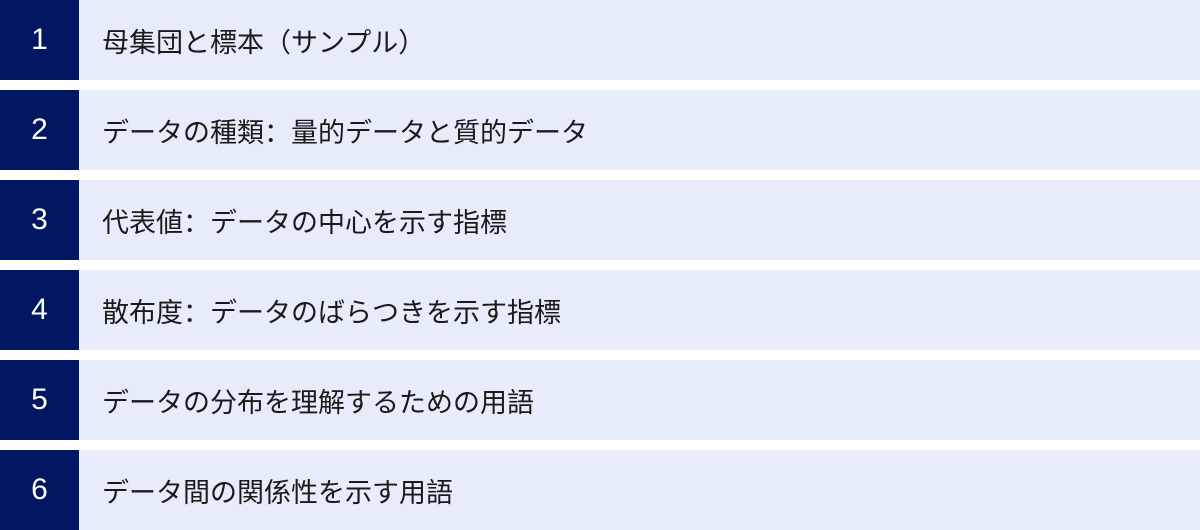  Describe the element at coordinates (39, 310) in the screenshot. I see `item-number: 4` at that location.